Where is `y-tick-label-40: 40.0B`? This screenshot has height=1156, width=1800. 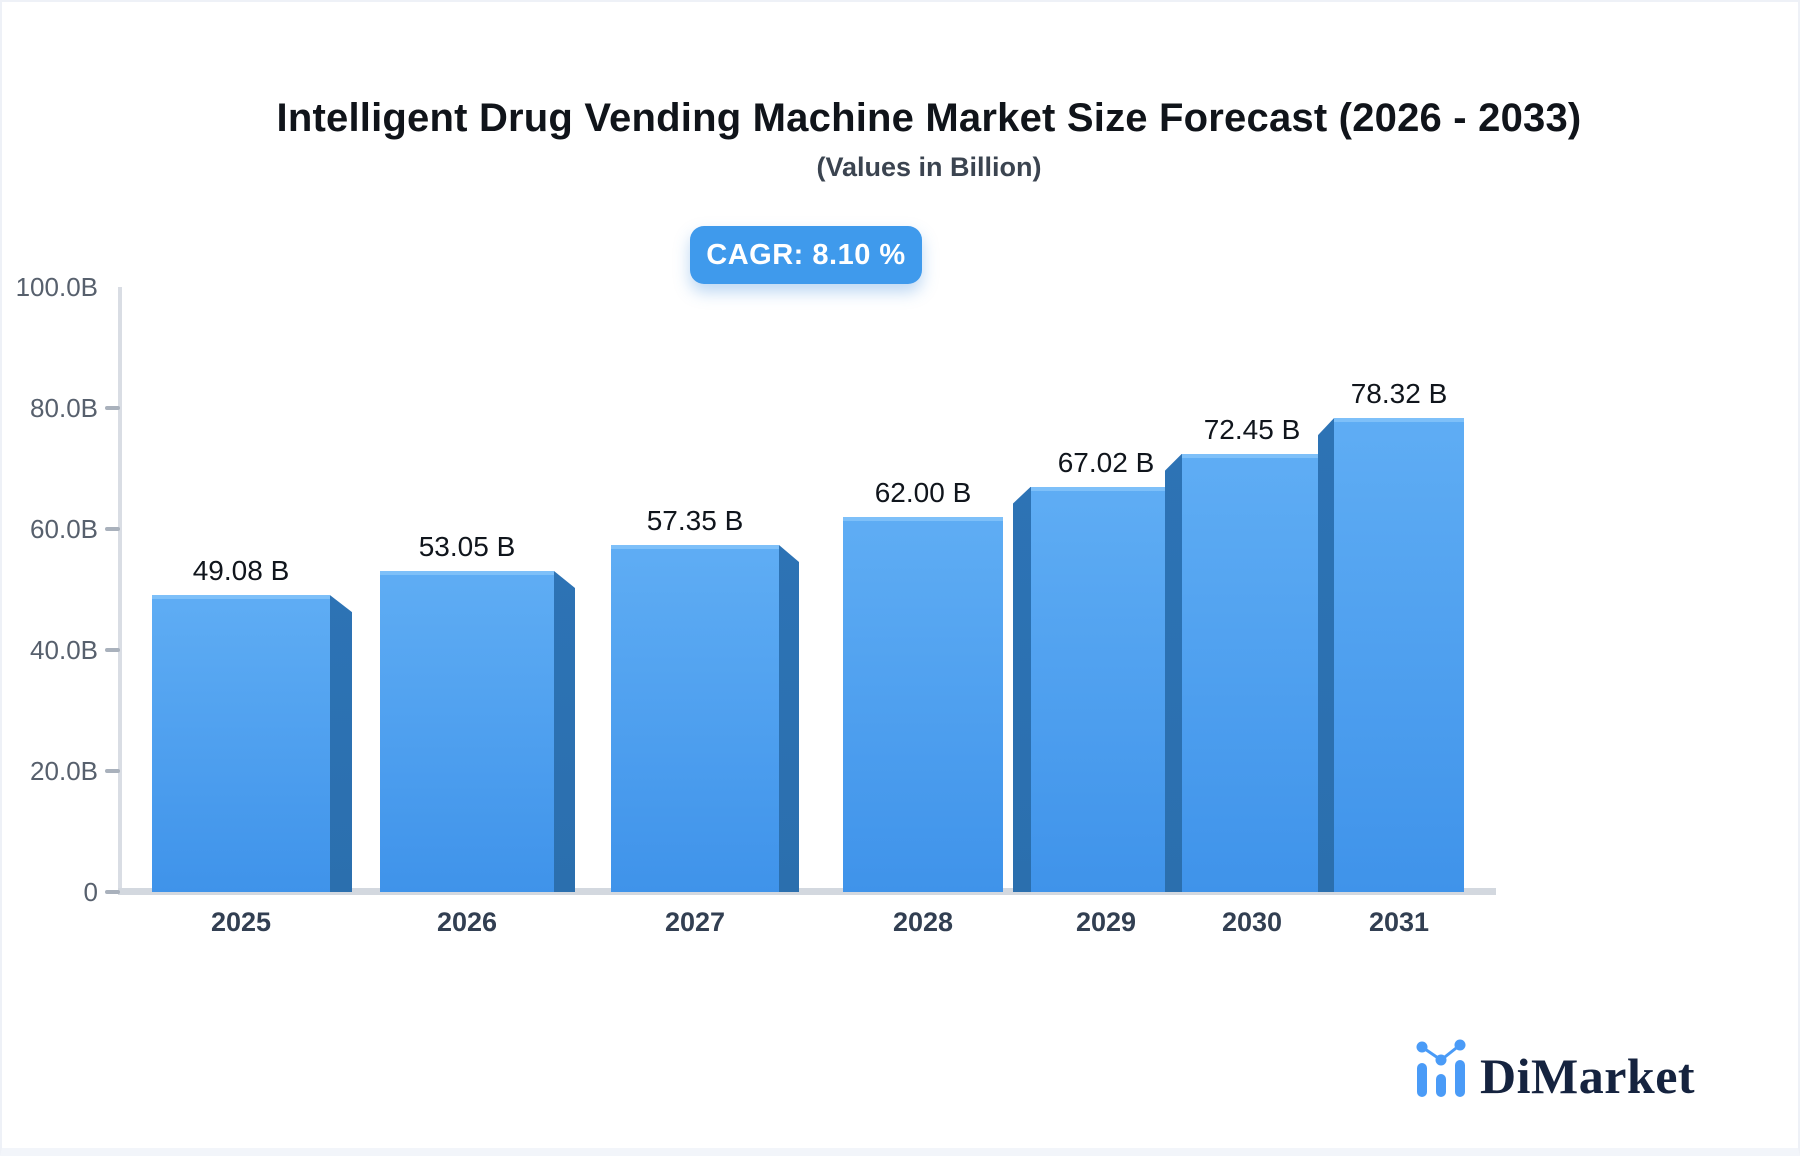 y-tick-label-40: 40.0B is located at coordinates (64, 650).